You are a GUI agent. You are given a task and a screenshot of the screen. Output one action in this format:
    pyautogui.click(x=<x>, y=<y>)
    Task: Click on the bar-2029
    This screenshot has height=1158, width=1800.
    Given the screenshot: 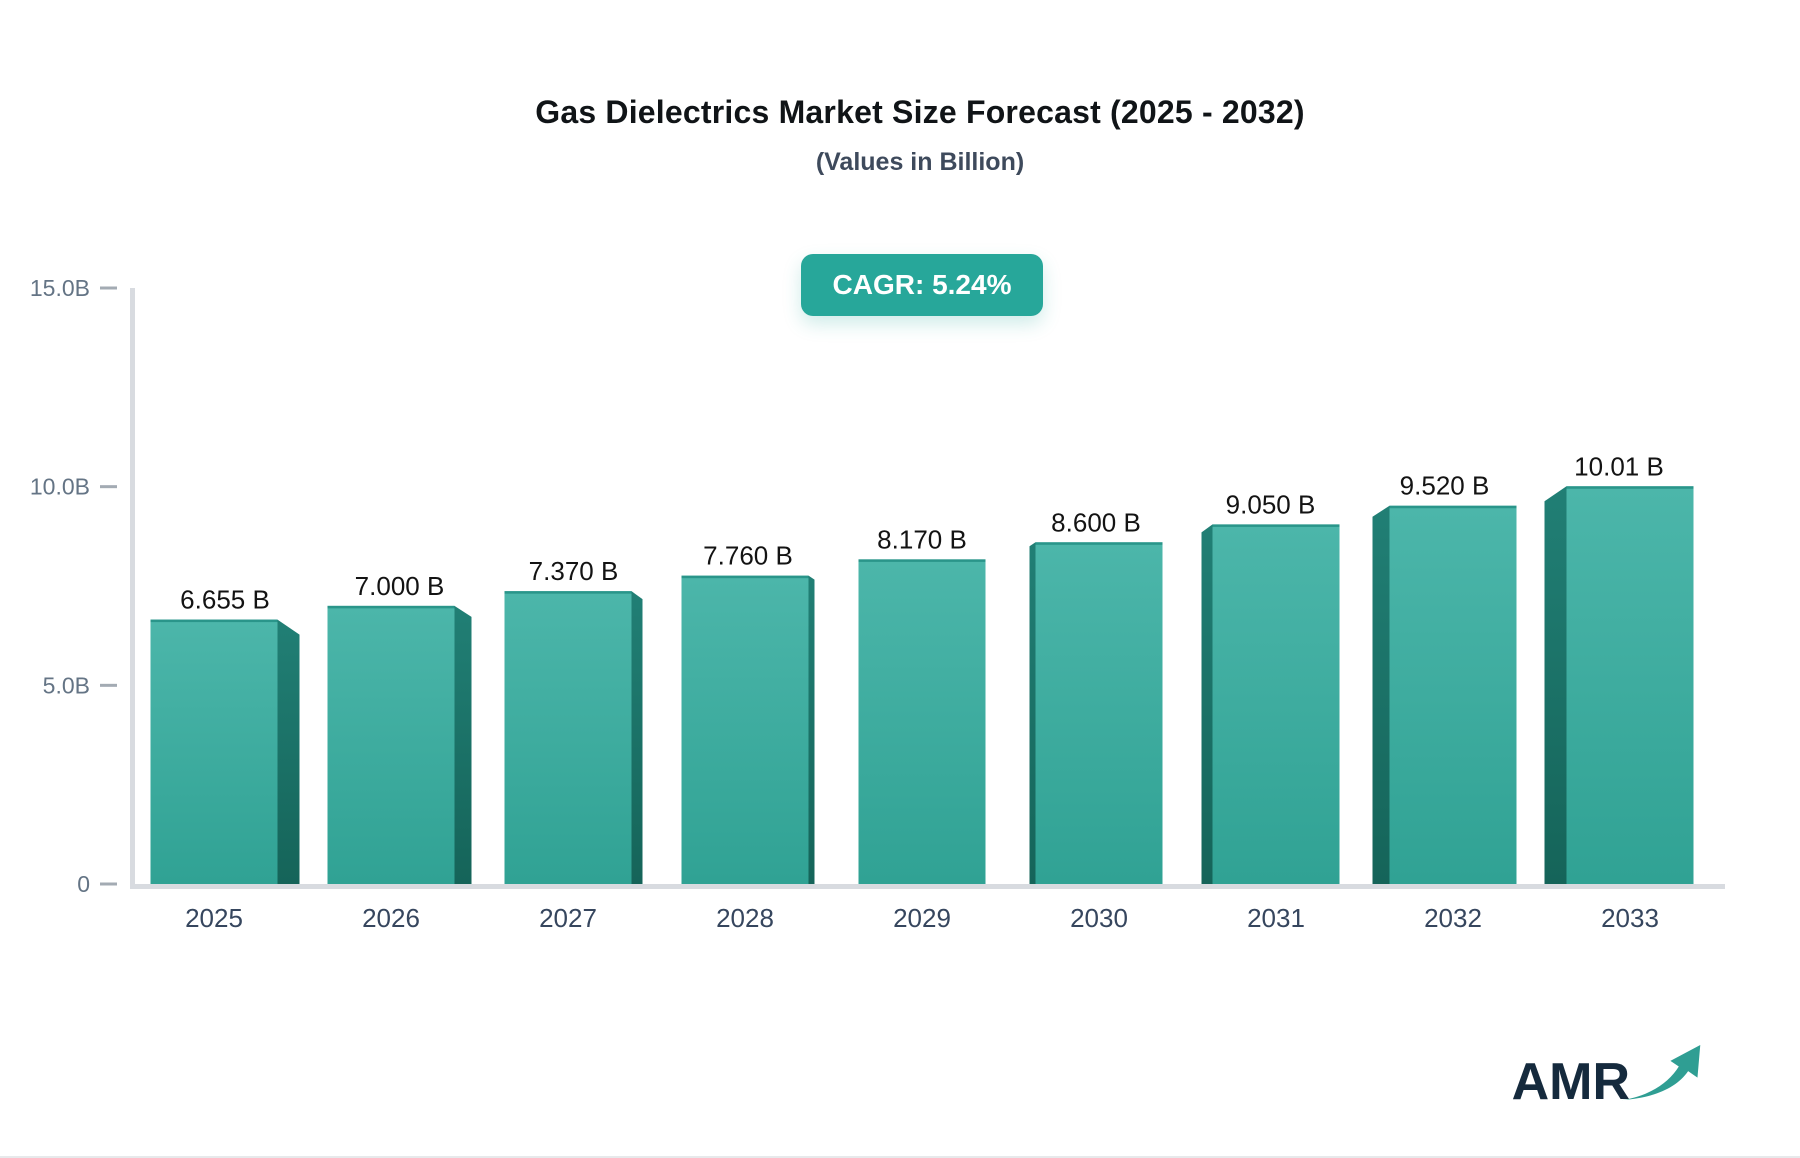 What is the action you would take?
    pyautogui.click(x=922, y=721)
    